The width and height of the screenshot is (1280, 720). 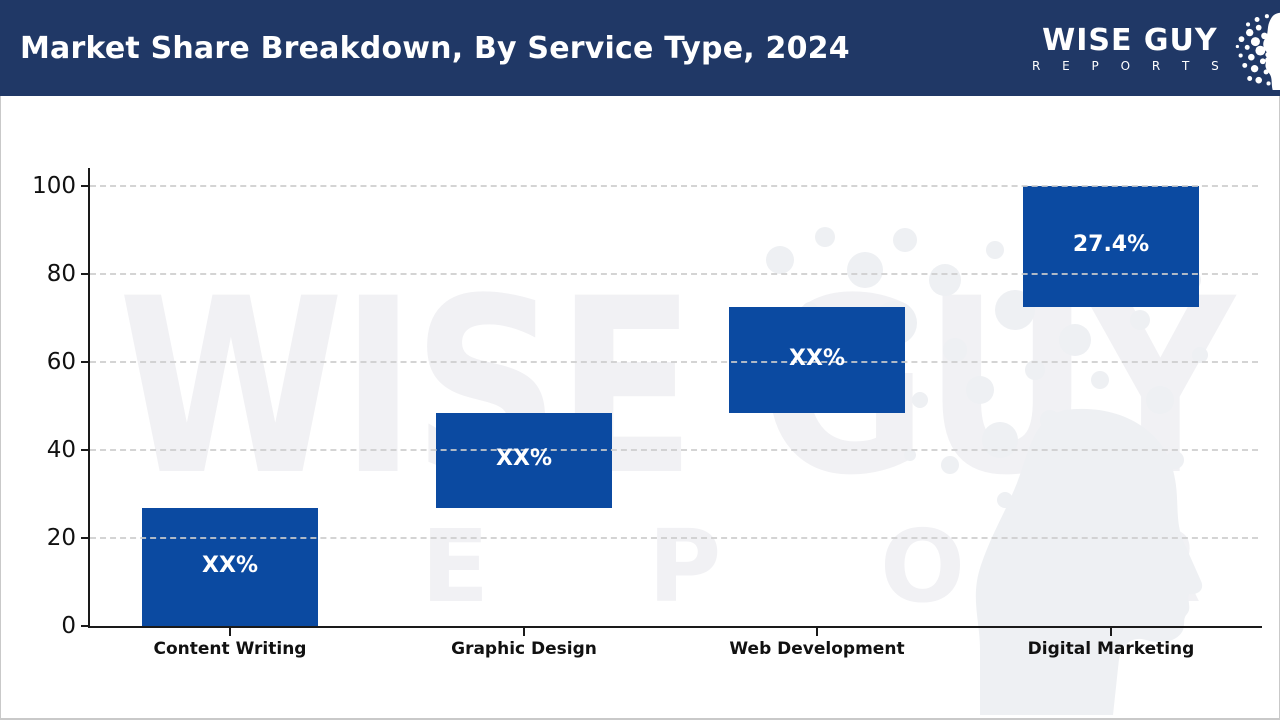 I want to click on y-axis-line, so click(x=89, y=398).